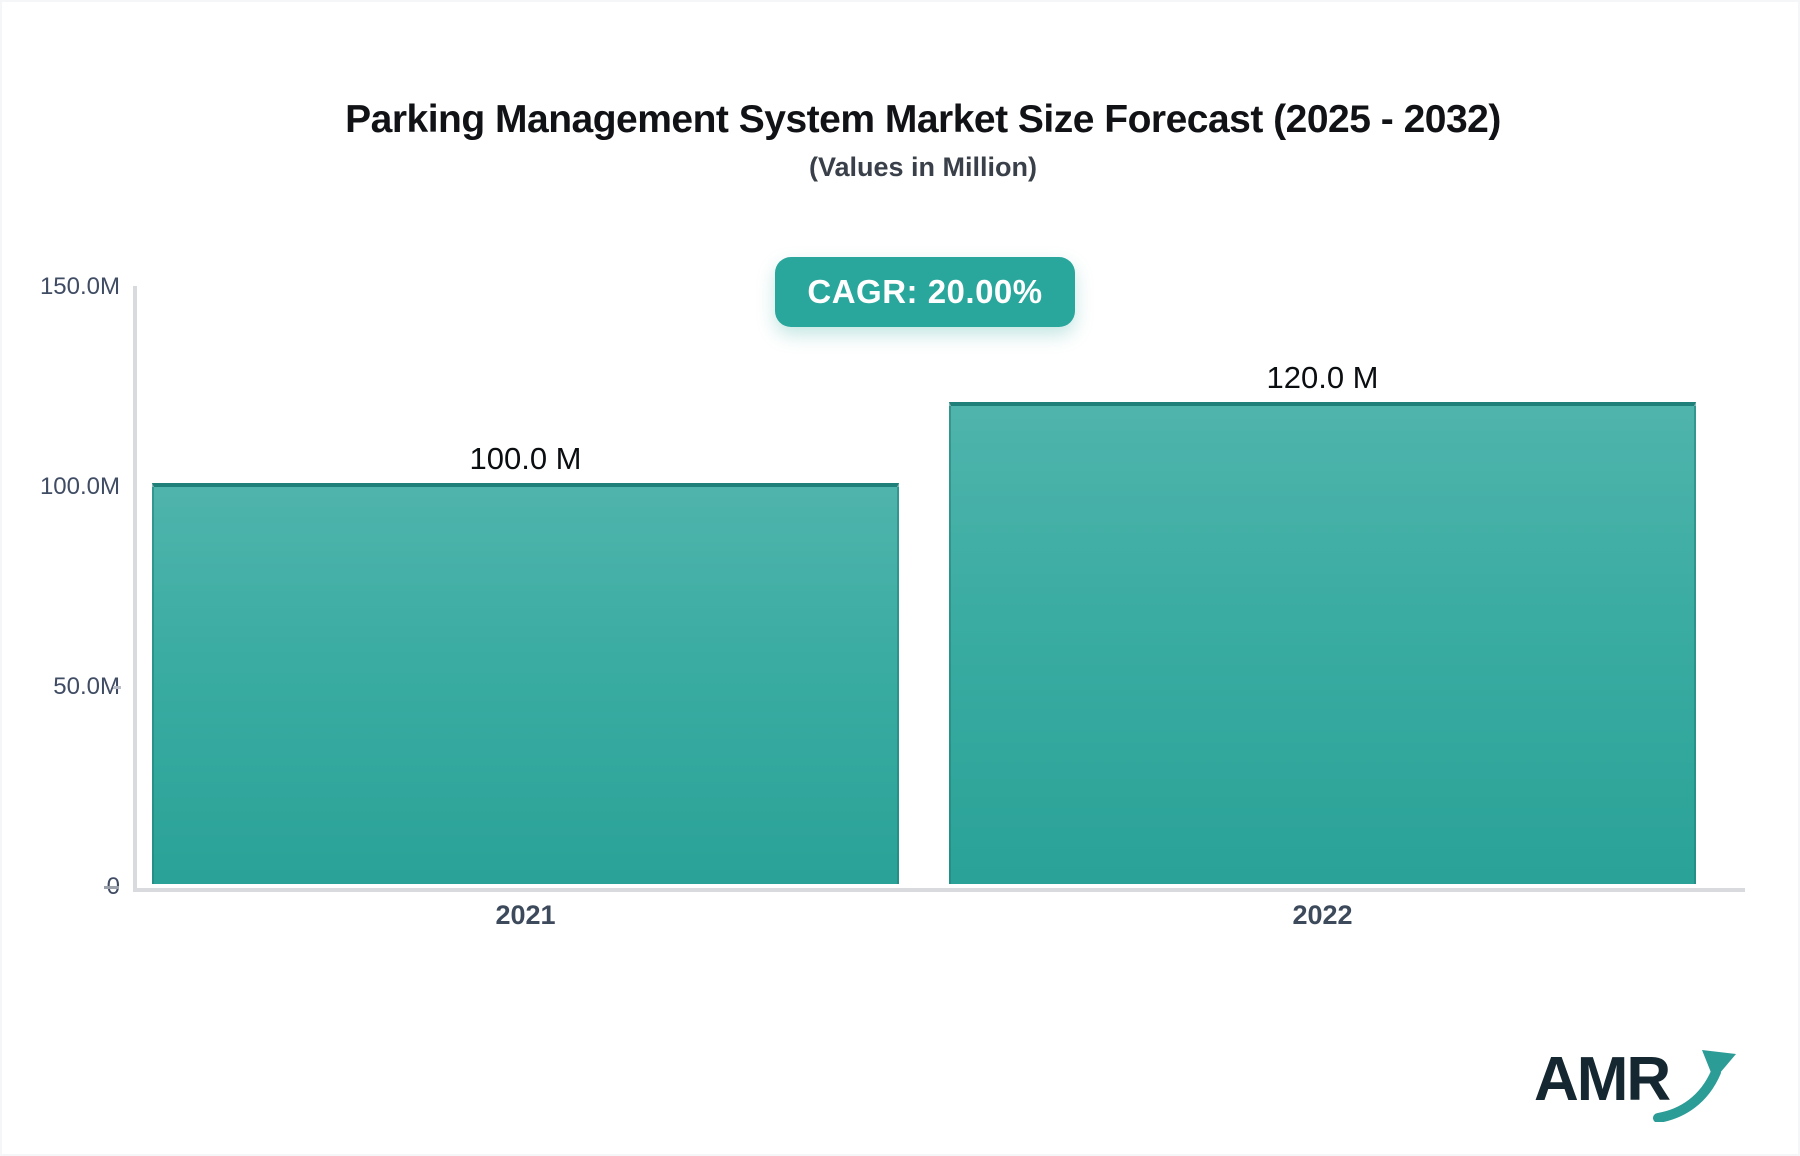 The height and width of the screenshot is (1156, 1800). I want to click on x-axis-baseline, so click(939, 890).